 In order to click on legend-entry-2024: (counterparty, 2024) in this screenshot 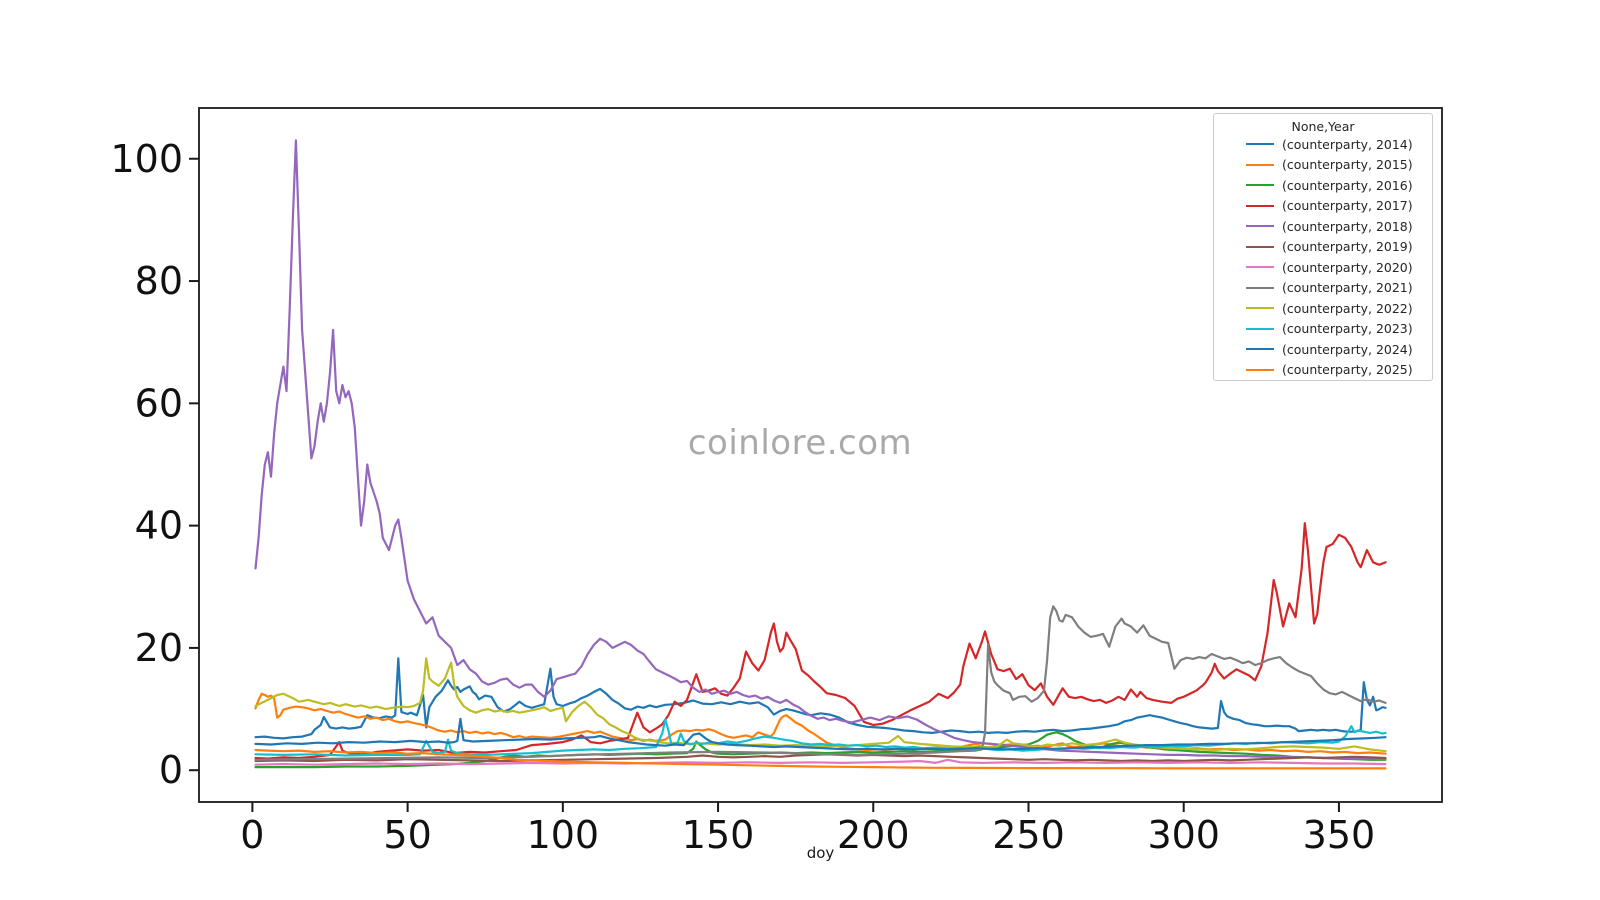, I will do `click(1323, 349)`.